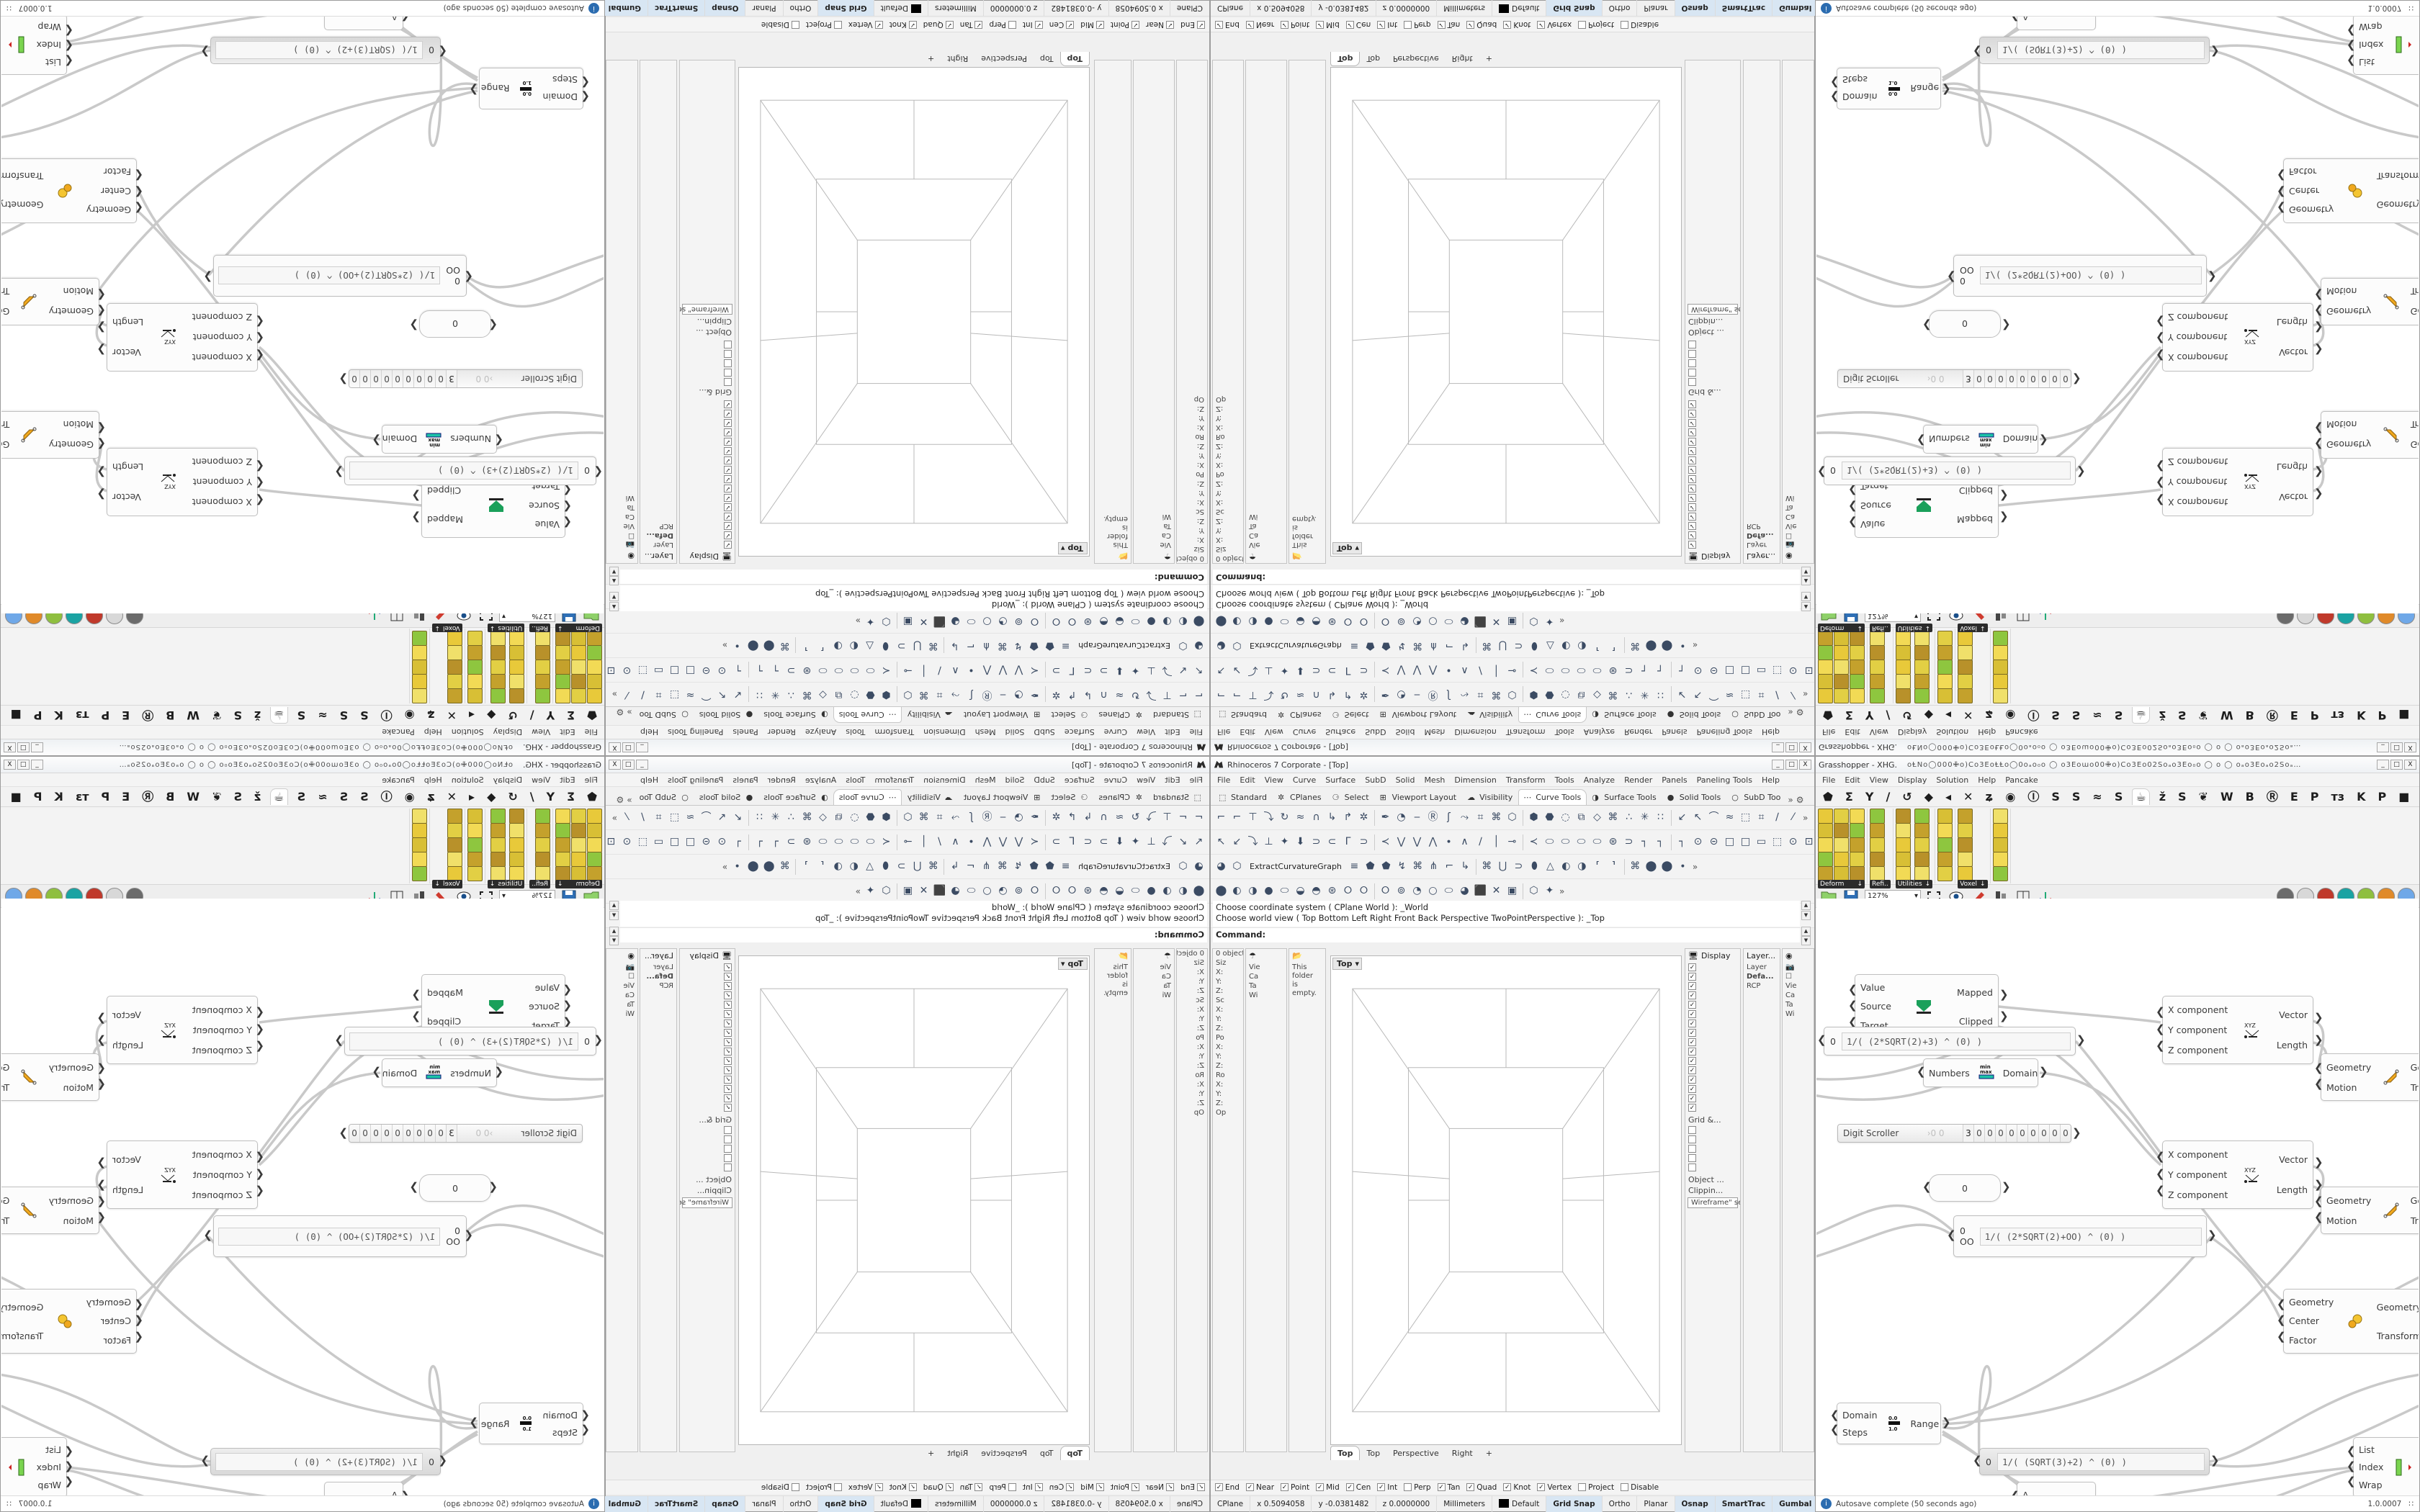 This screenshot has height=1512, width=2420. Describe the element at coordinates (1553, 715) in the screenshot. I see `rhino-tab-curve-tools: ⋯ Curve Tools` at that location.